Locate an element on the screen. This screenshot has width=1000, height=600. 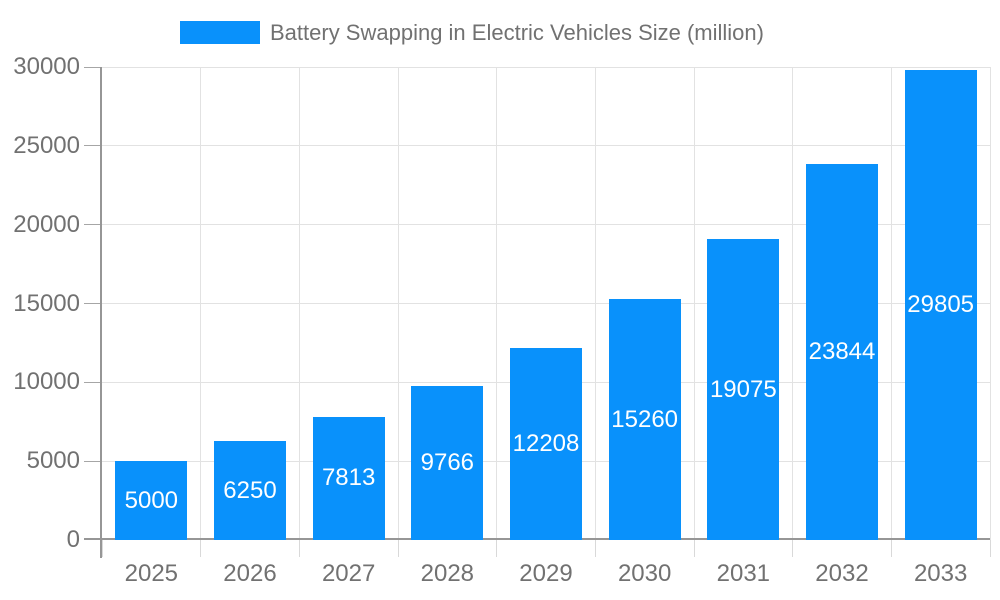
bar-value-label: 29805 is located at coordinates (941, 305).